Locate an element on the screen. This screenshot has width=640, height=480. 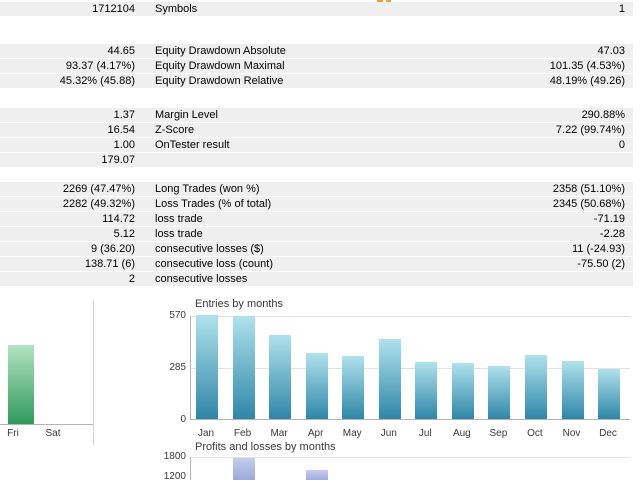
day-chart-plot is located at coordinates (46, 362).